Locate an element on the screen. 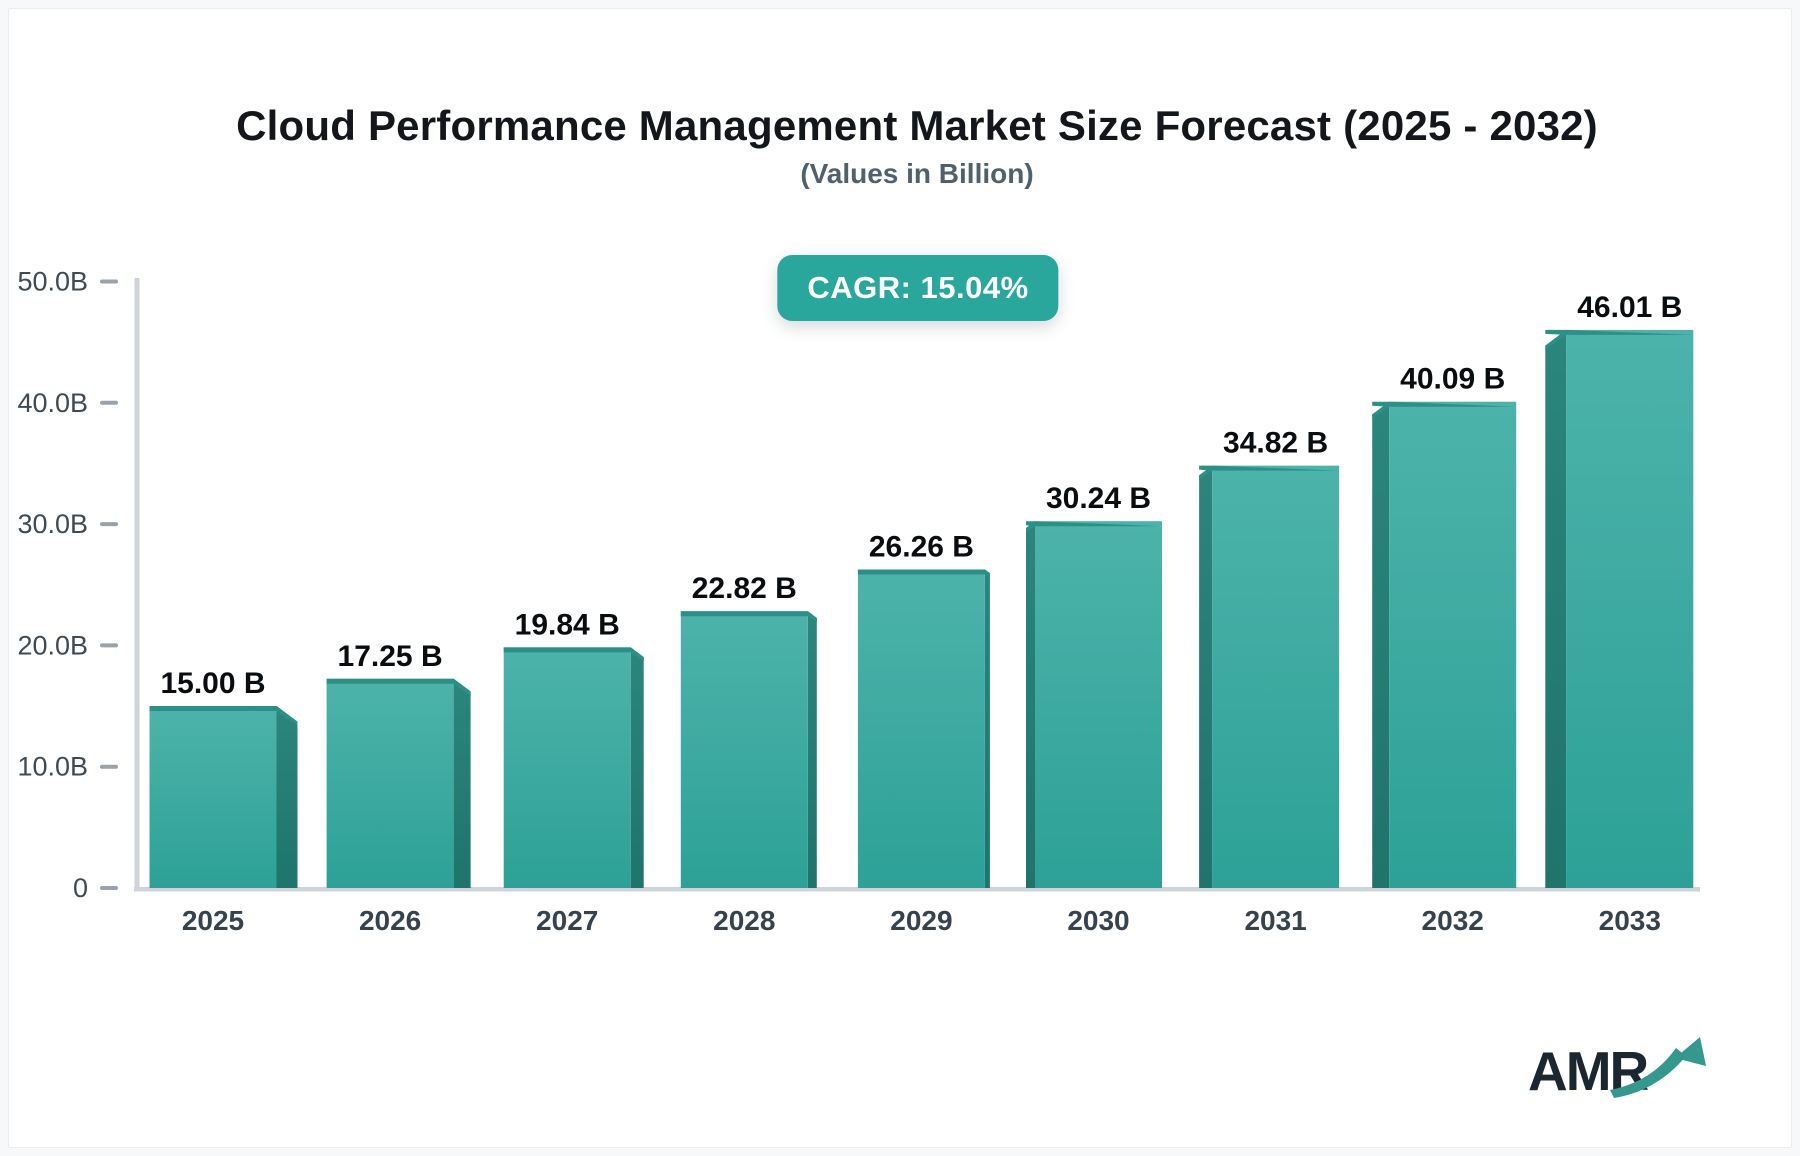  bar-top-bevel-2028 is located at coordinates (812, 616).